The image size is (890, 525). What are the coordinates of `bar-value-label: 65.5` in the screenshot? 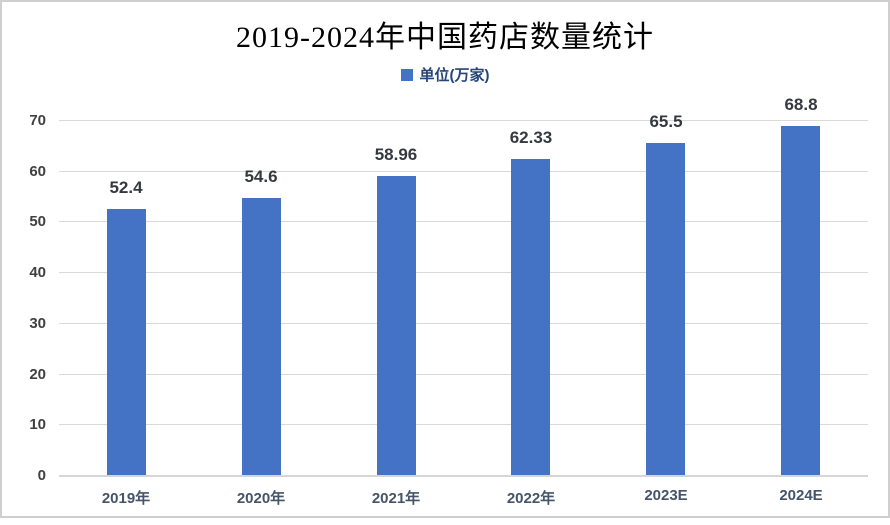 It's located at (666, 121).